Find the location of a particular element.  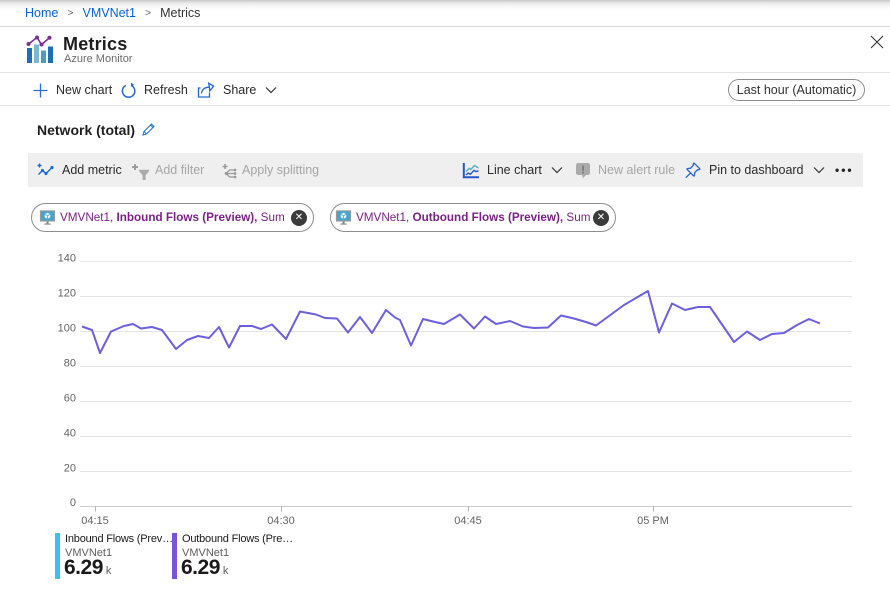

svg-text: 04:15 is located at coordinates (95, 521).